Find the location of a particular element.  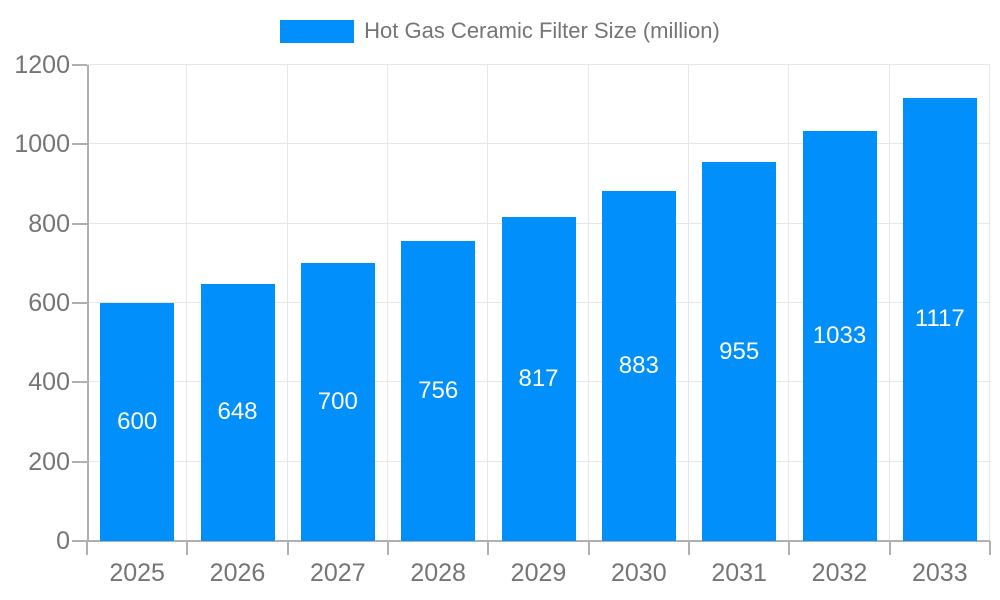

bar: 600 is located at coordinates (137, 422).